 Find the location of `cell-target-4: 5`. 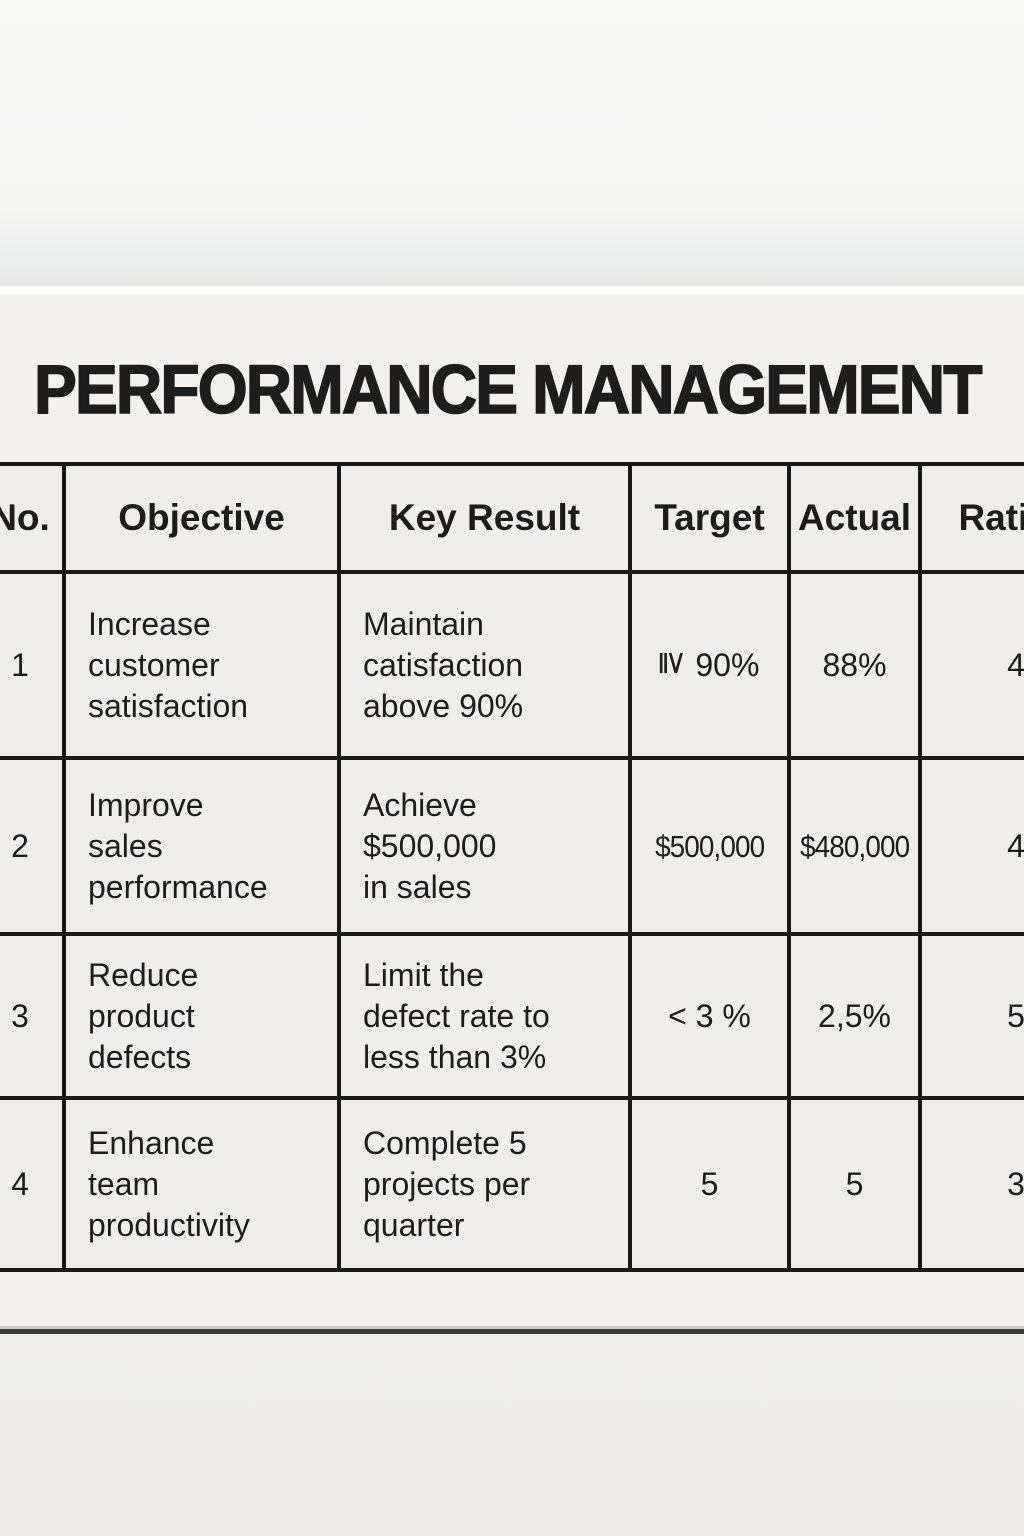

cell-target-4: 5 is located at coordinates (709, 1184).